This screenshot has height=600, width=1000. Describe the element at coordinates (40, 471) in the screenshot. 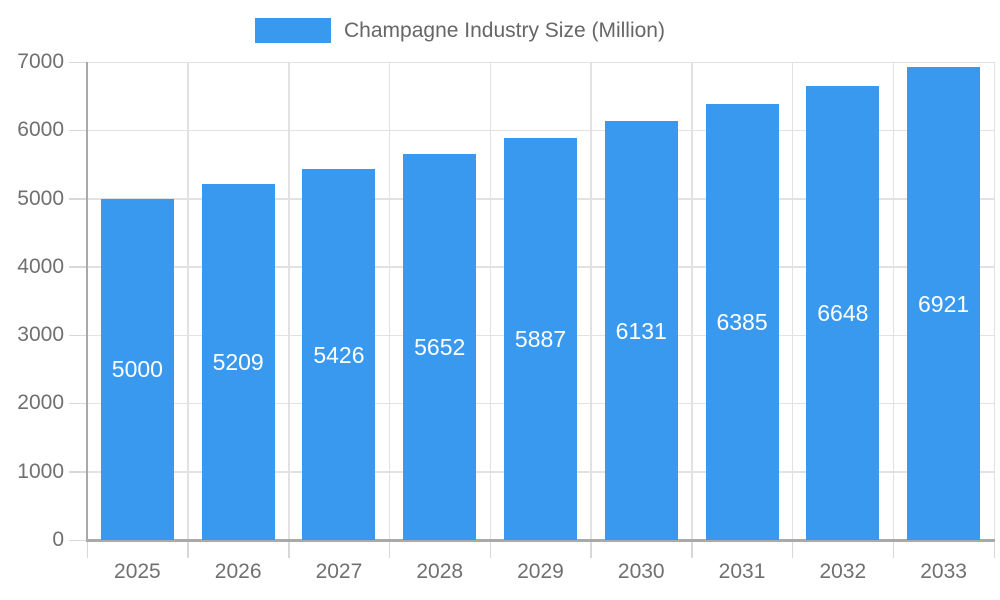

I see `y-tick-label: 1000` at that location.